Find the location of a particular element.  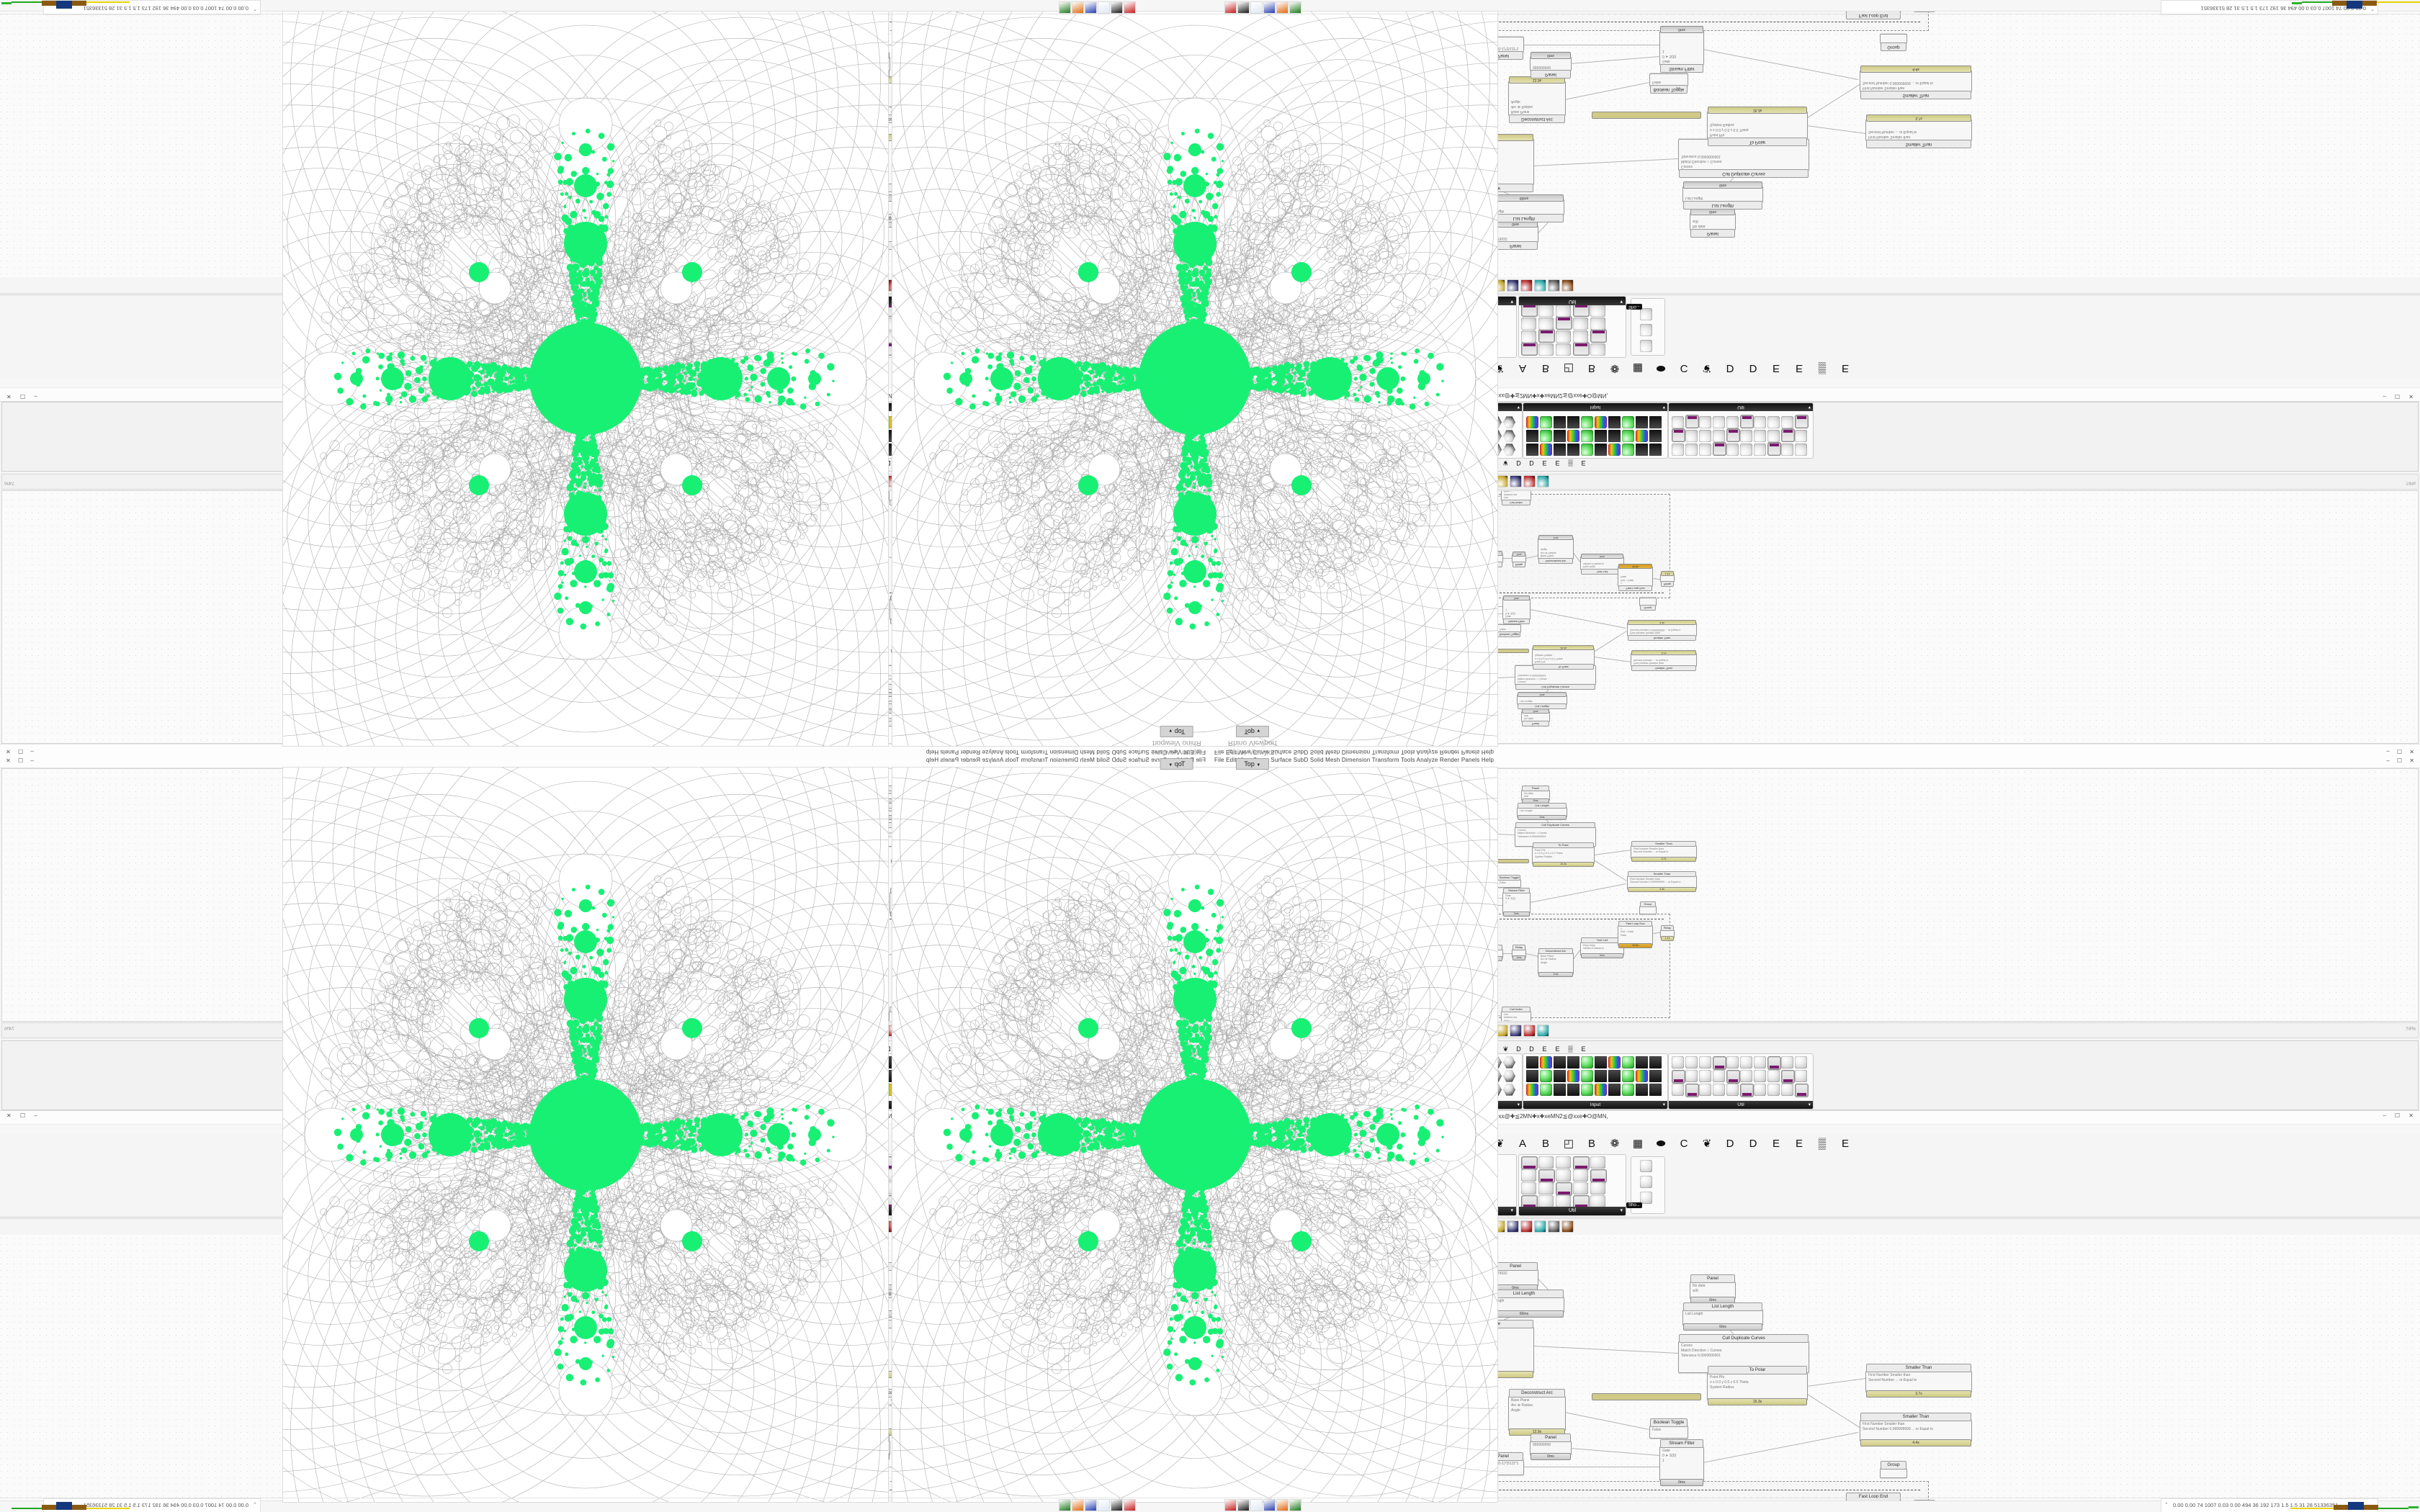

gh-component: Group is located at coordinates (1894, 42).